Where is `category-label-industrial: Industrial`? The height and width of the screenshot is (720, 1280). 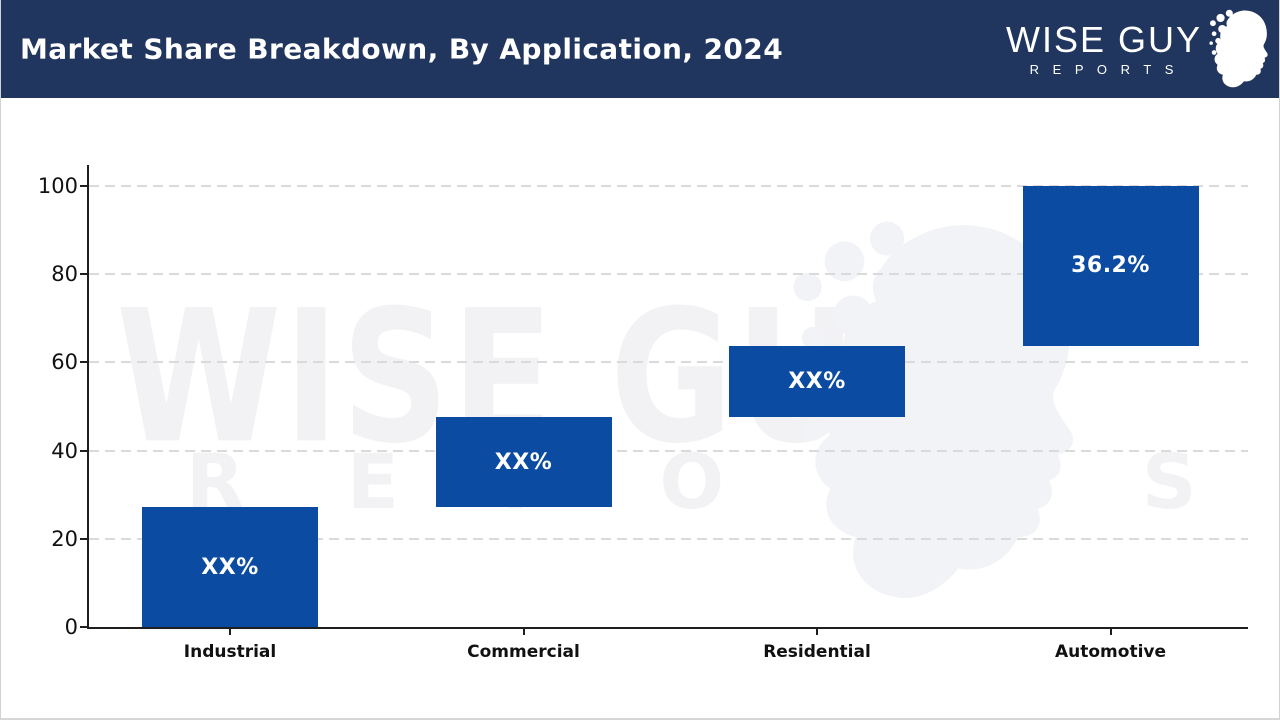
category-label-industrial: Industrial is located at coordinates (230, 652).